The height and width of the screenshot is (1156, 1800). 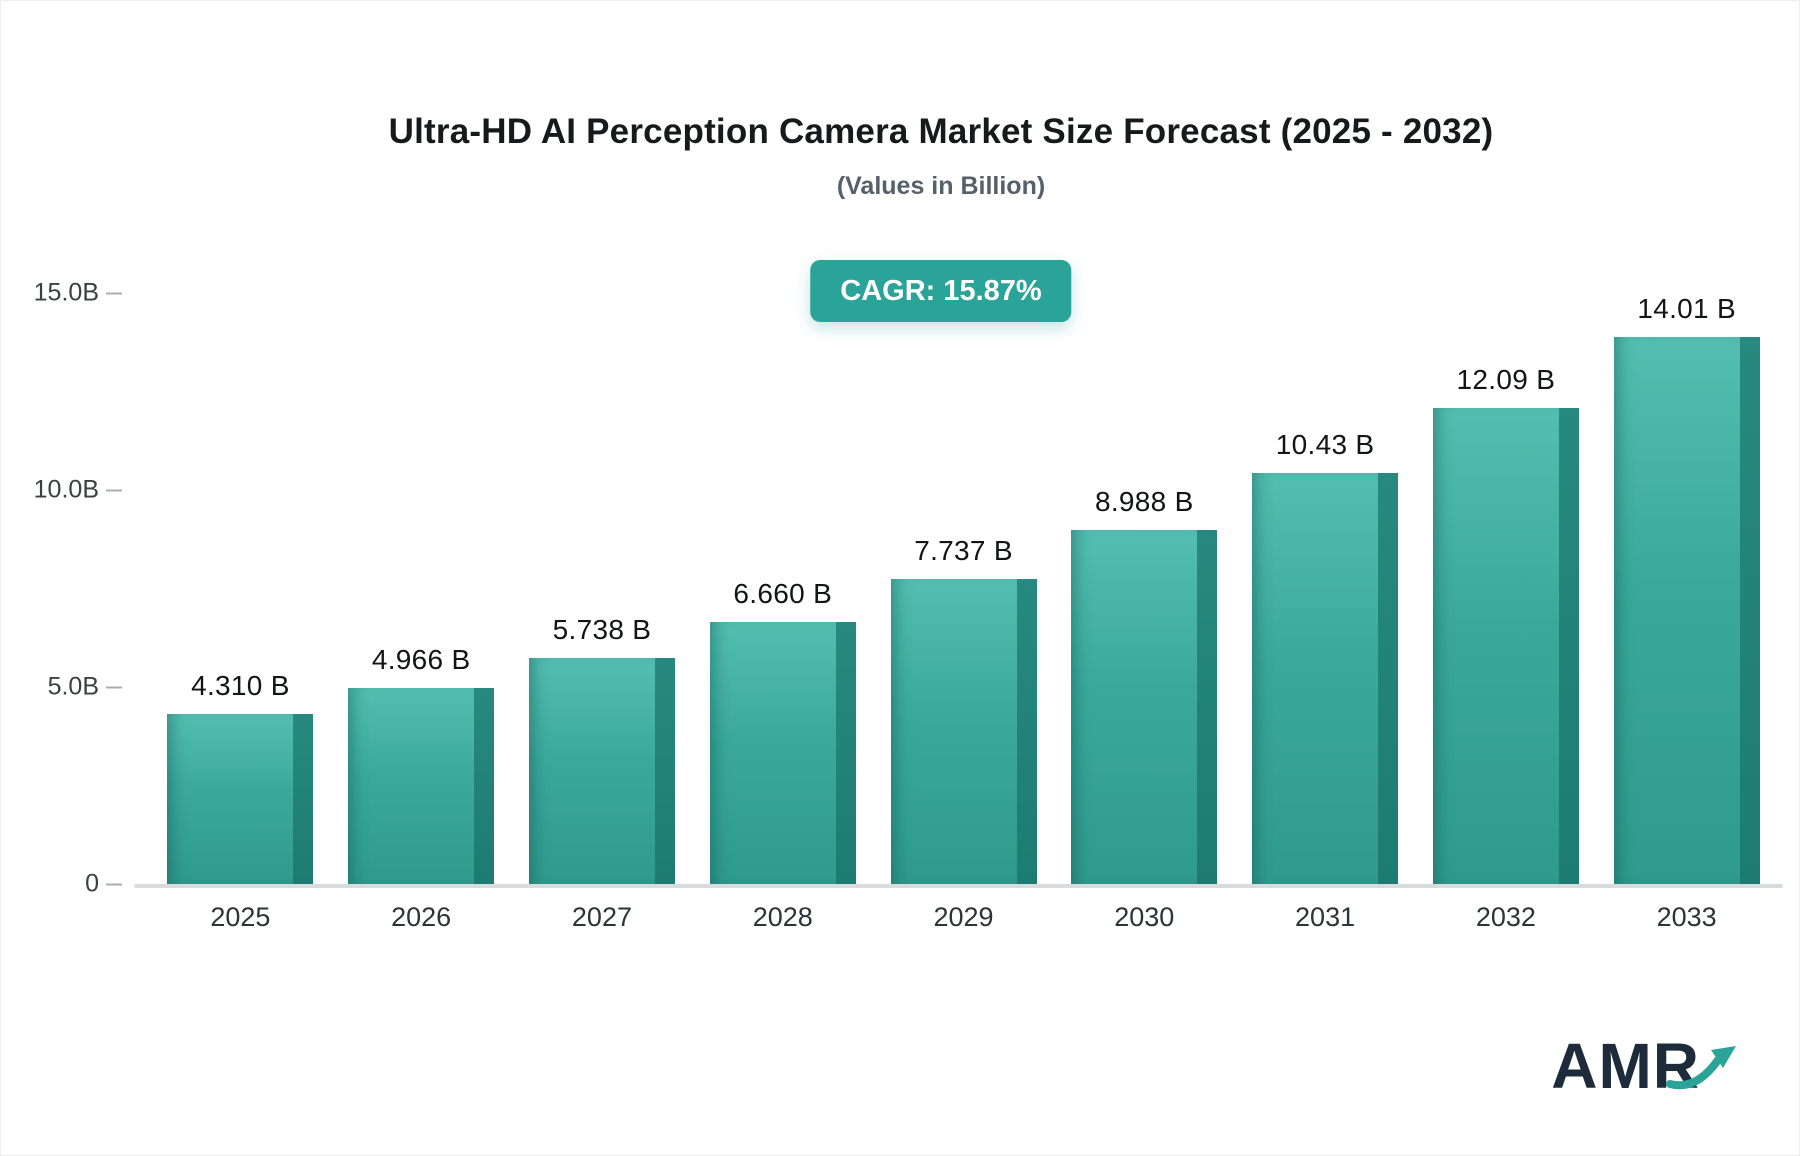 What do you see at coordinates (941, 186) in the screenshot?
I see `chart-subtitle: (Values in Billion)` at bounding box center [941, 186].